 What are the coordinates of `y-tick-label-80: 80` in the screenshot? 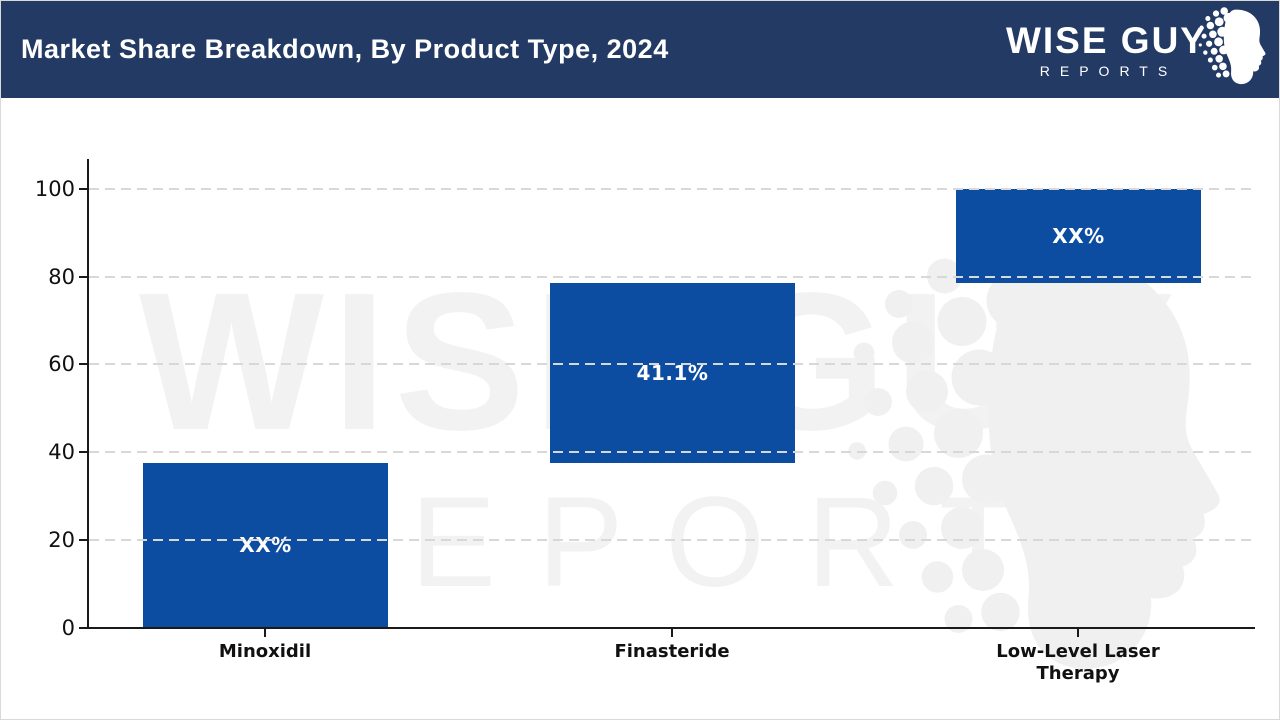 It's located at (61, 276).